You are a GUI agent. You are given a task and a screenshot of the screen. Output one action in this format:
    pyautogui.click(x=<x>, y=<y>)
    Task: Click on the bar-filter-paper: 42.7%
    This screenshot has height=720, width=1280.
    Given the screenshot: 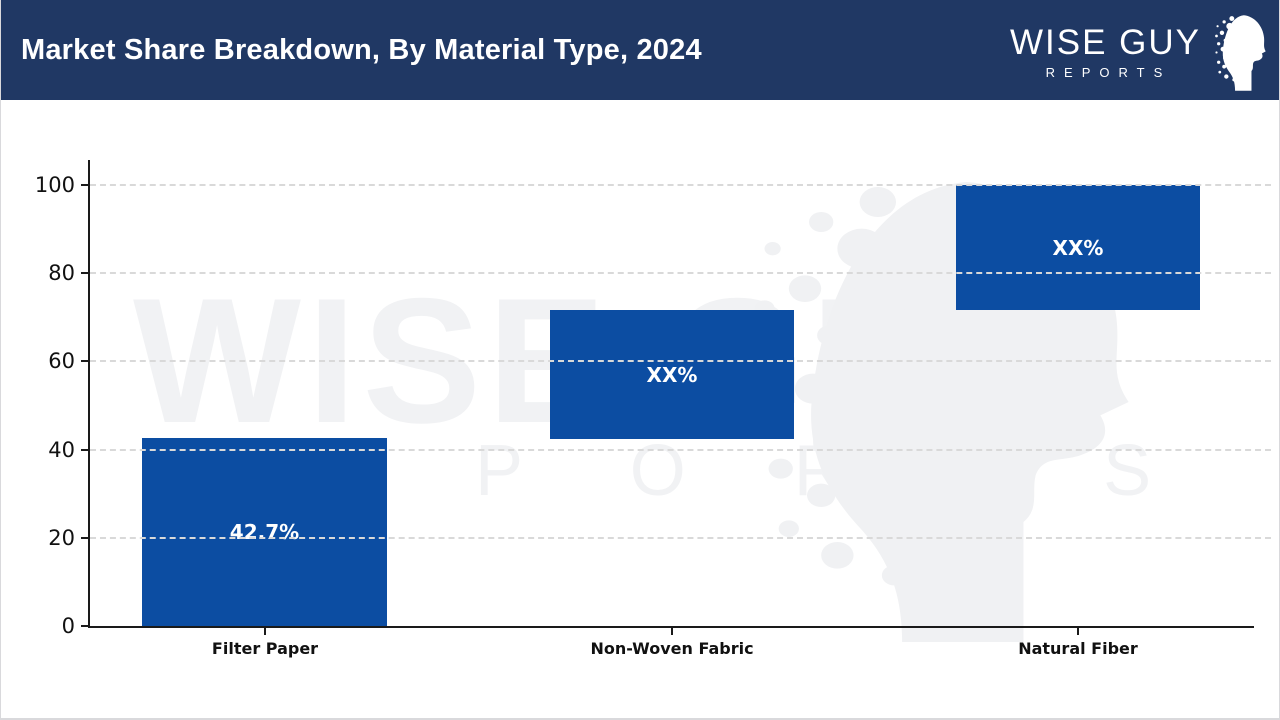 What is the action you would take?
    pyautogui.click(x=264, y=532)
    